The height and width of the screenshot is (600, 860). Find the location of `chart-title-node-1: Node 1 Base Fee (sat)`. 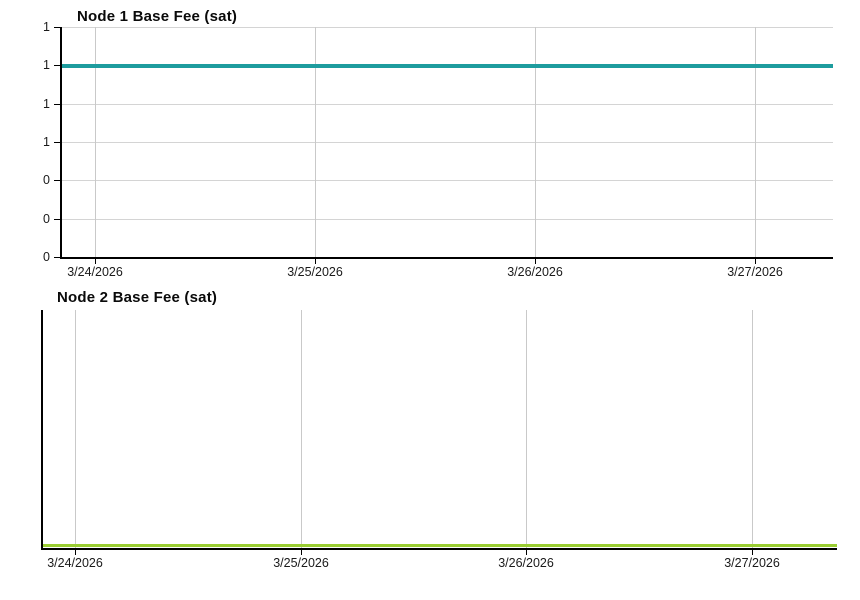

chart-title-node-1: Node 1 Base Fee (sat) is located at coordinates (157, 16).